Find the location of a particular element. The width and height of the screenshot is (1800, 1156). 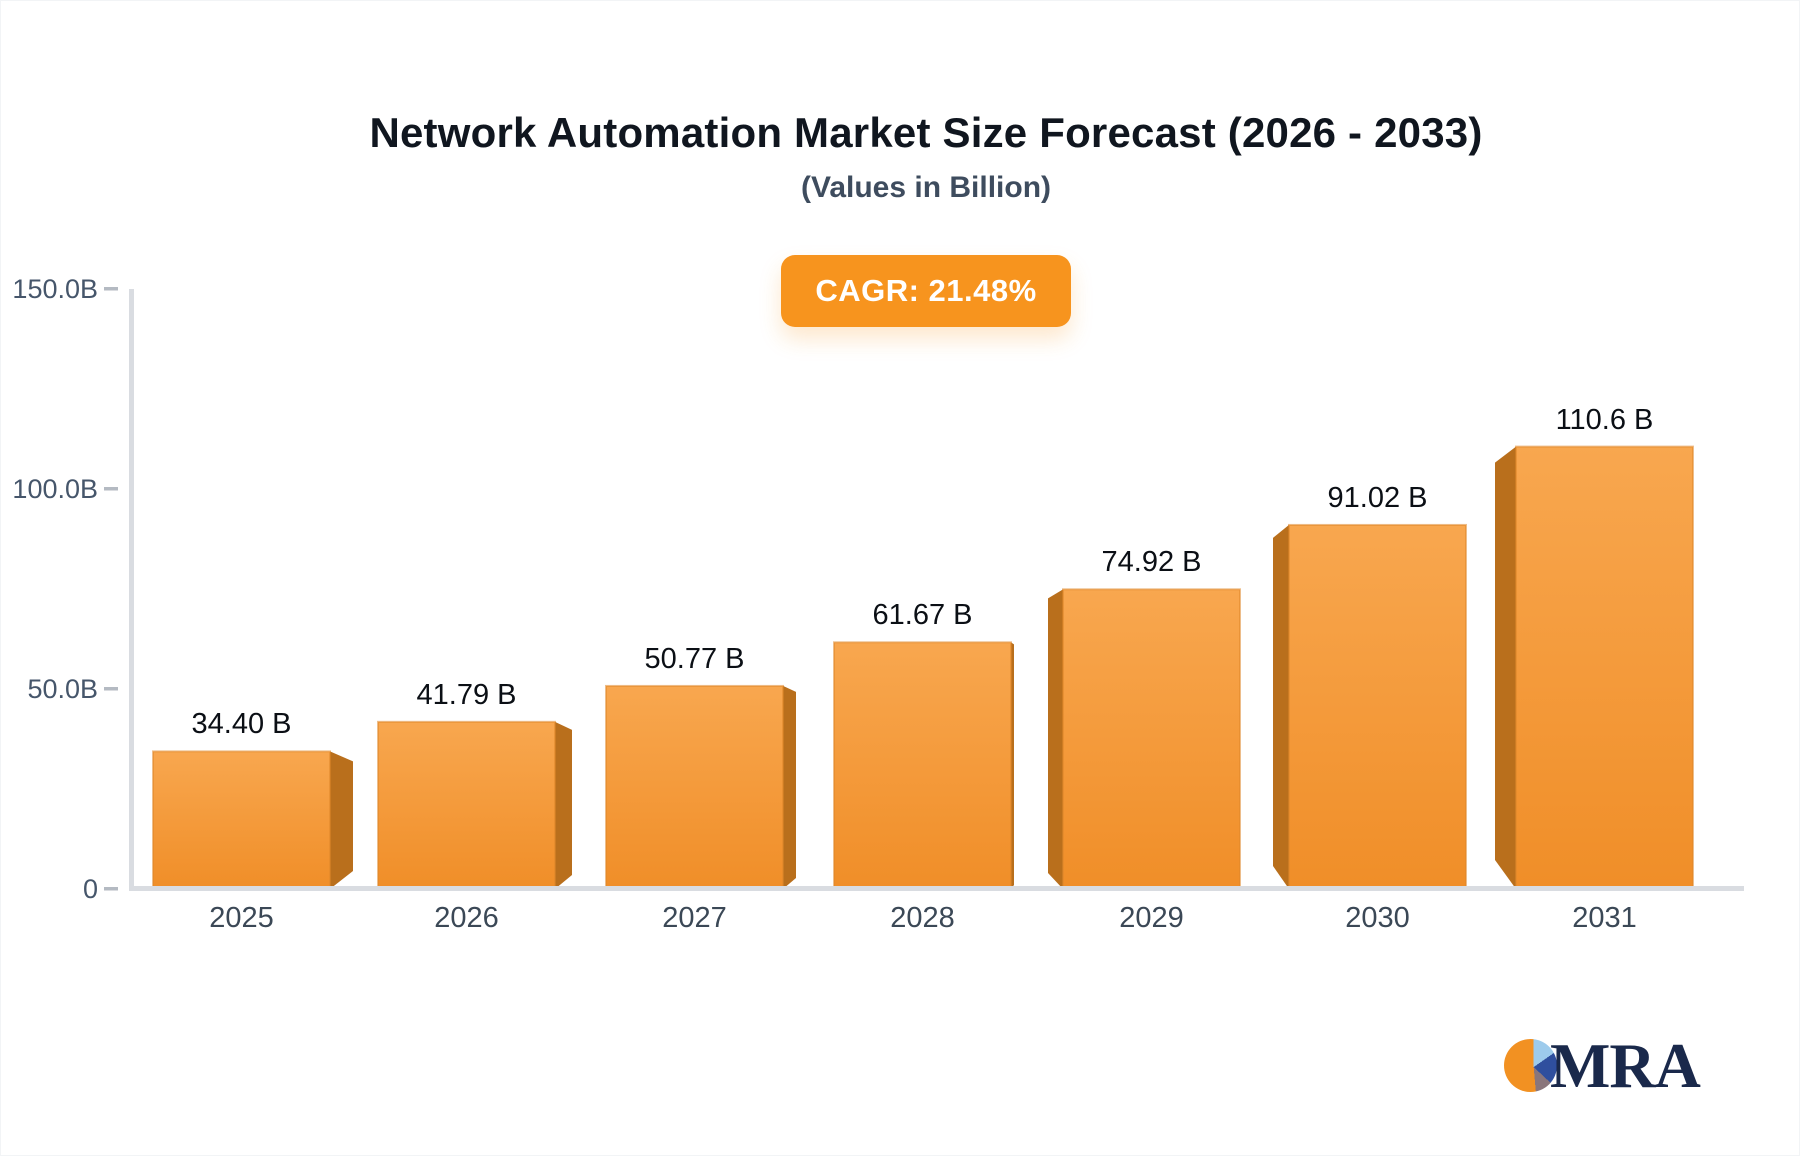

x-year-label: 2029 is located at coordinates (1151, 918).